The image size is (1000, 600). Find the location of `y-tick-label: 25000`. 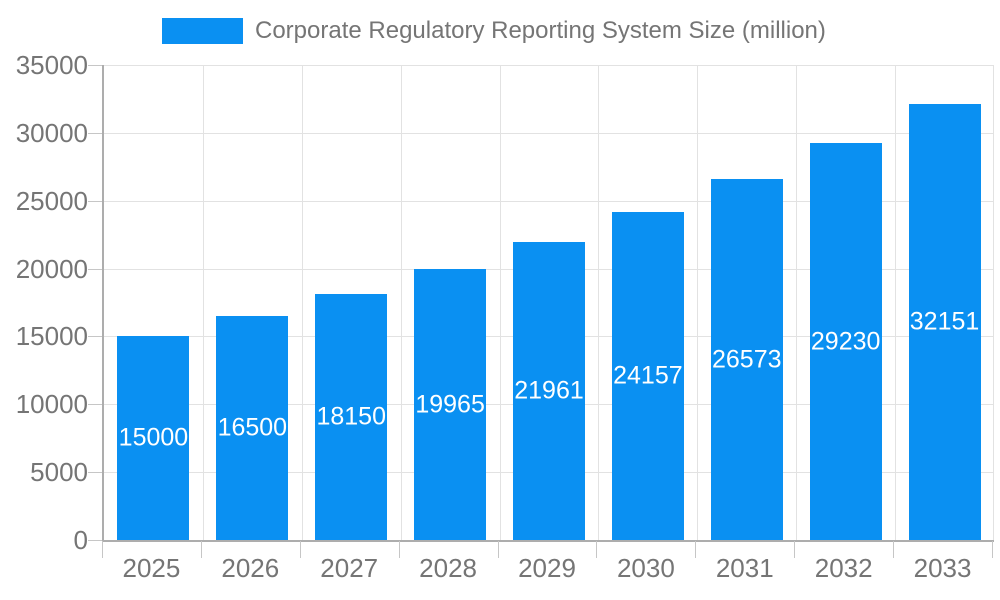

y-tick-label: 25000 is located at coordinates (51, 200).